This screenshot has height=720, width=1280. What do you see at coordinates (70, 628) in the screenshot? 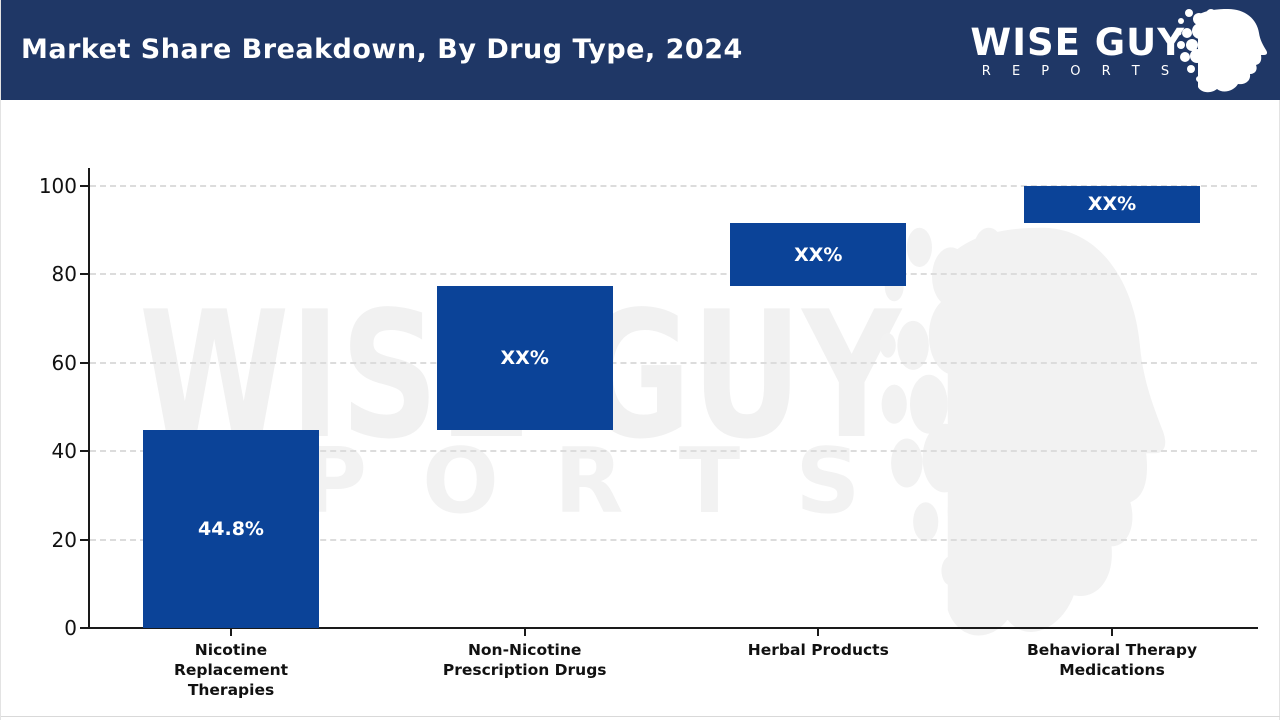
I see `y-tick-label: 0` at bounding box center [70, 628].